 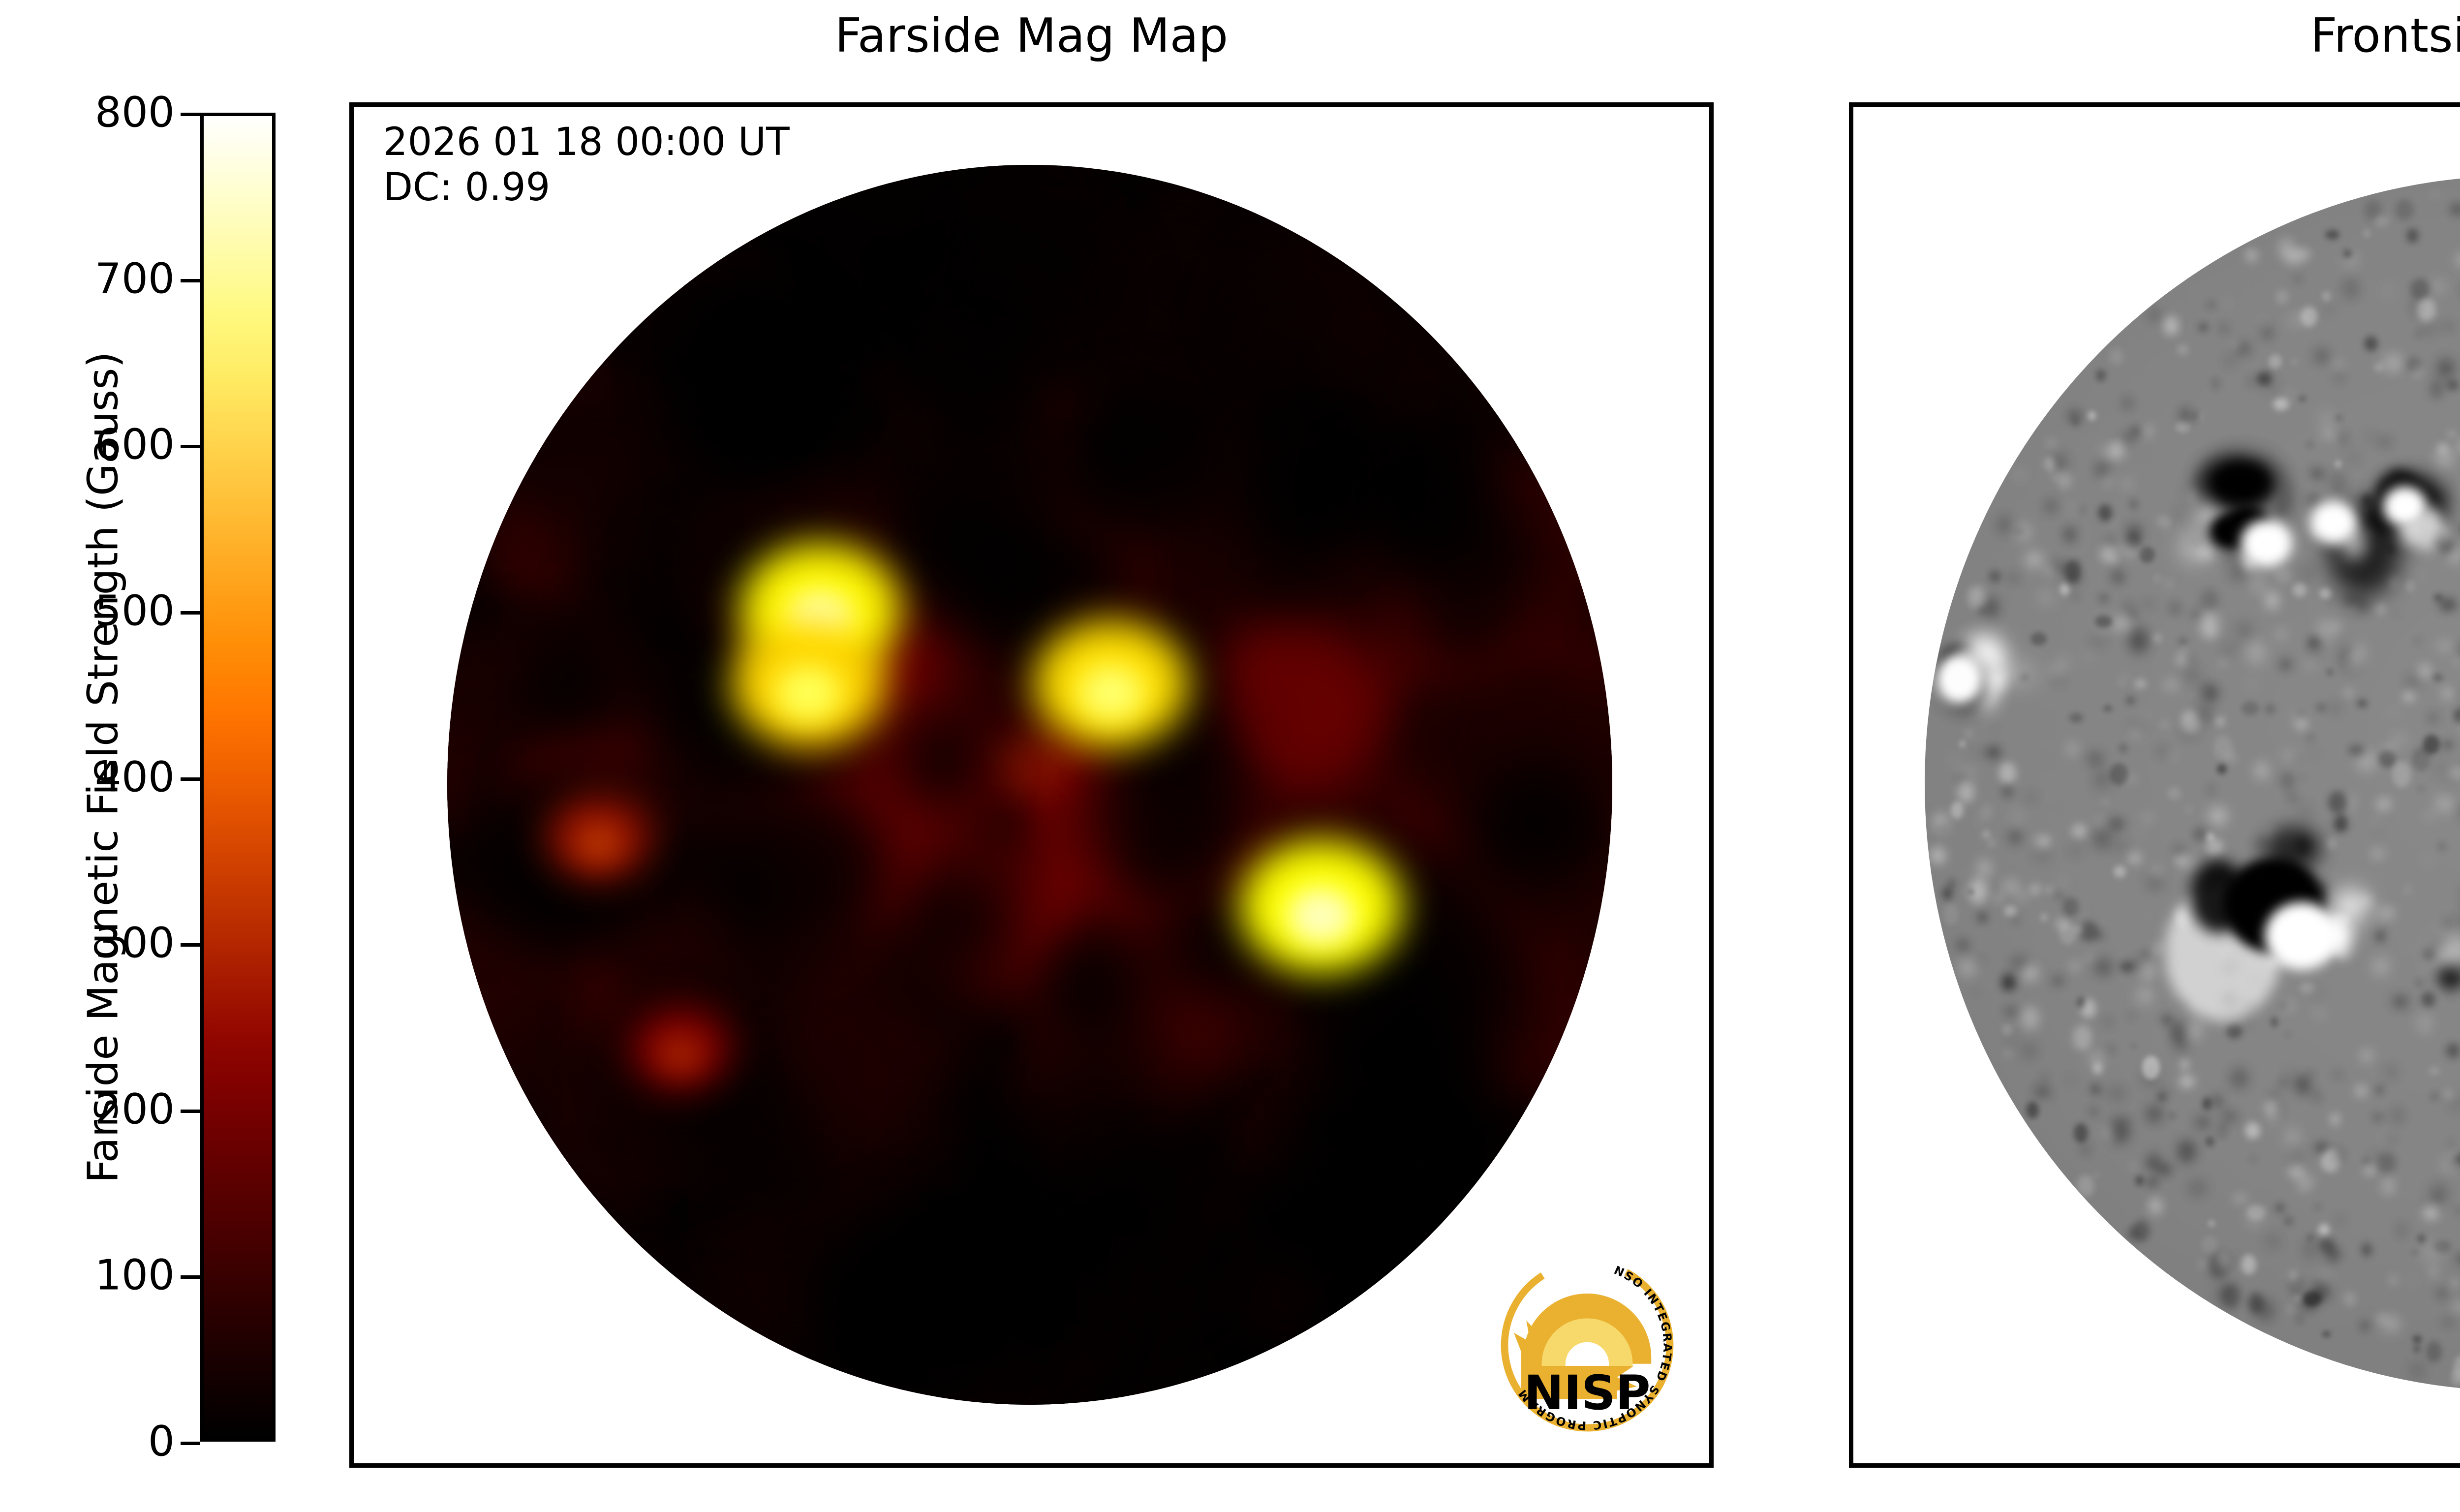 I want to click on colorbar-gradient, so click(x=238, y=778).